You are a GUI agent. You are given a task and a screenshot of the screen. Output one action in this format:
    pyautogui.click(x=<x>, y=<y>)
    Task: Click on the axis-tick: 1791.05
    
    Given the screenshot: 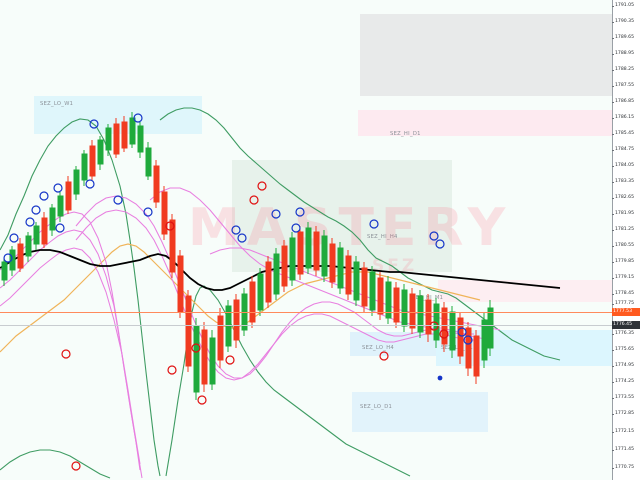 What is the action you would take?
    pyautogui.click(x=626, y=6)
    